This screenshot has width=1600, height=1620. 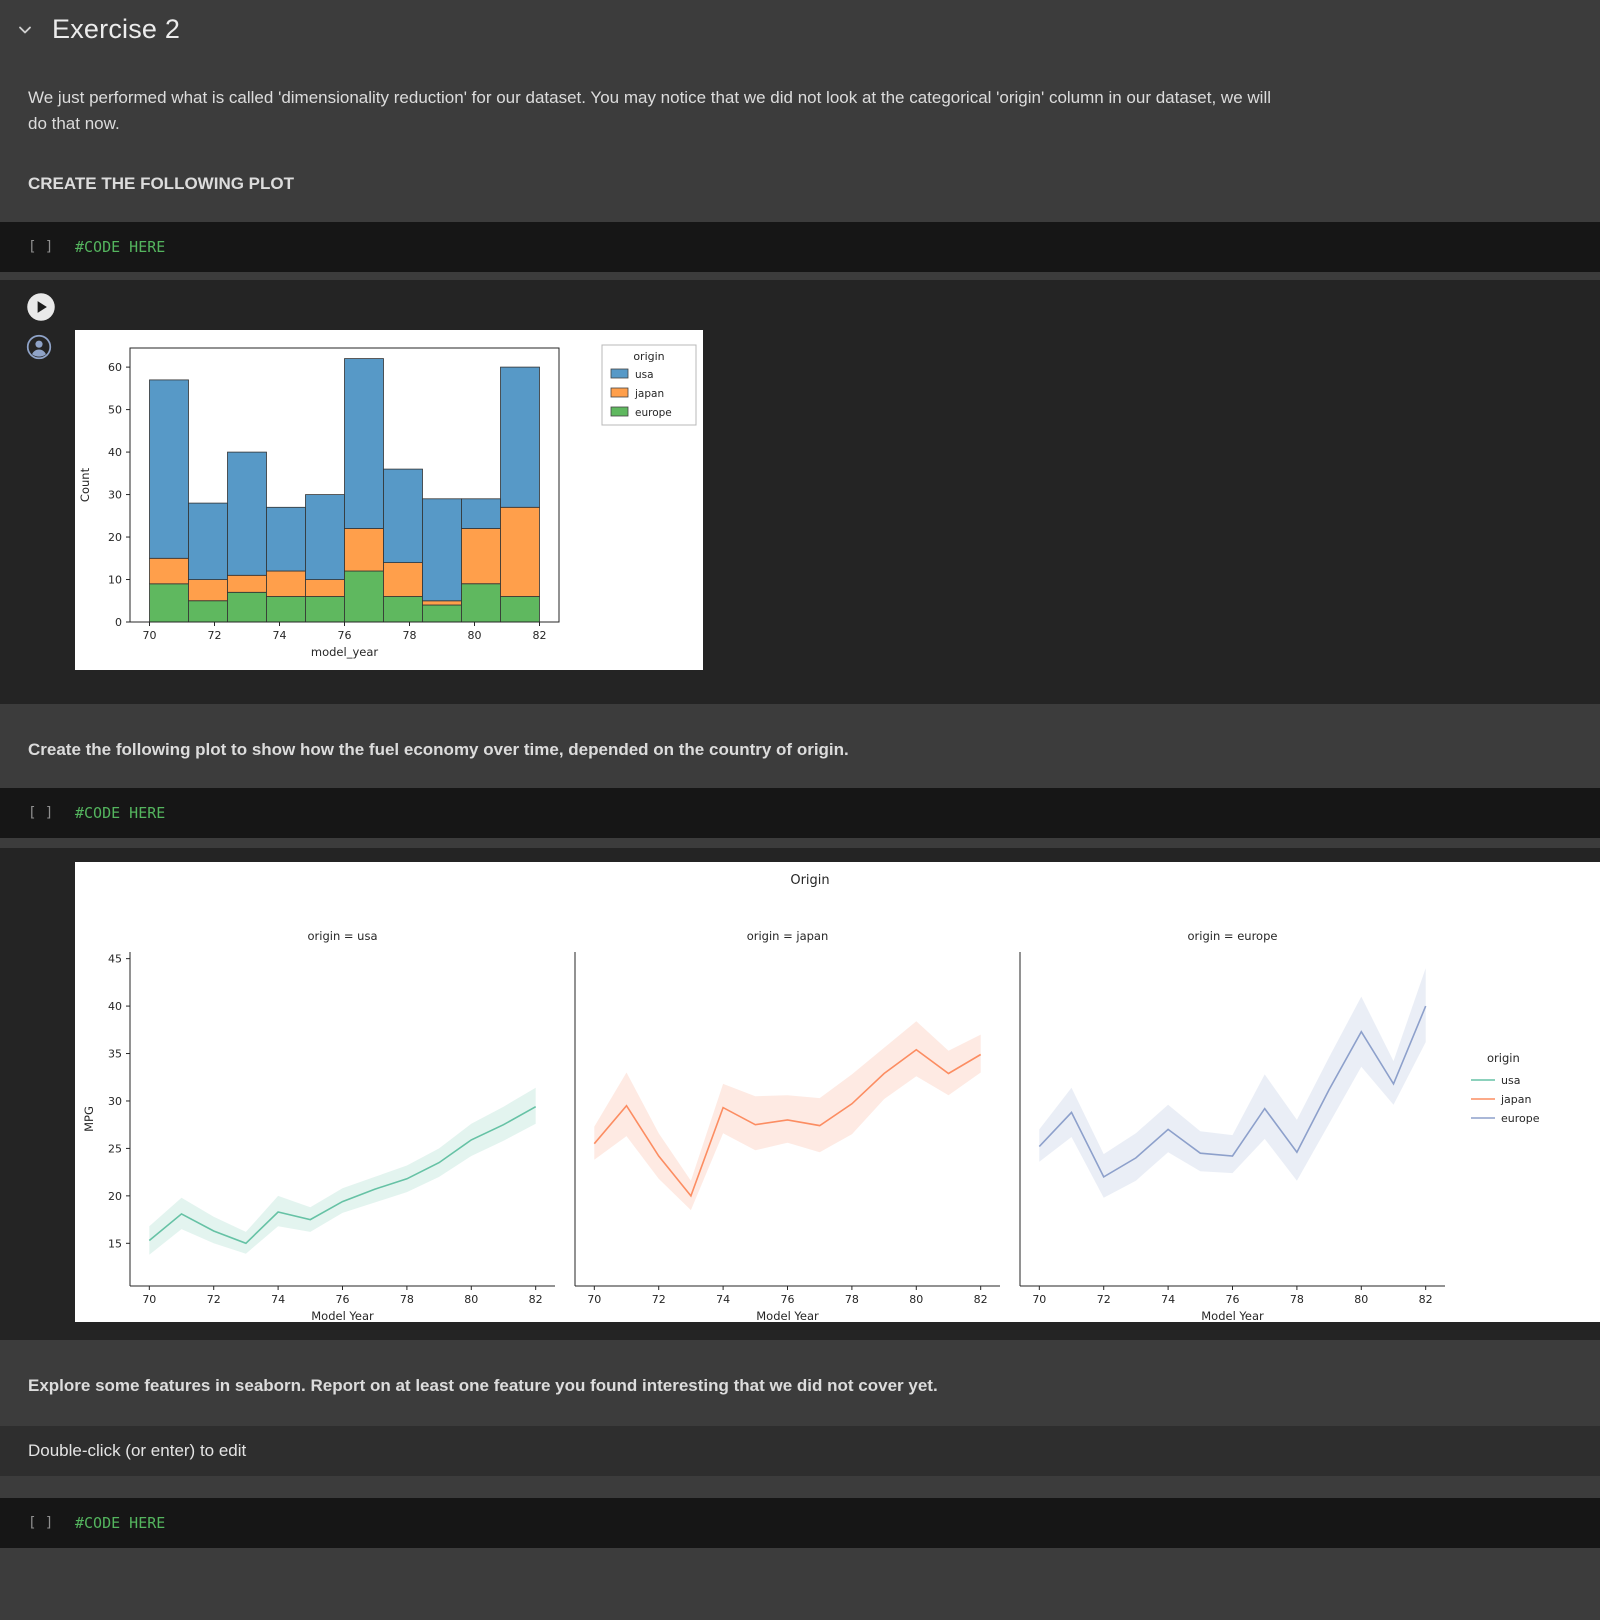 What do you see at coordinates (809, 880) in the screenshot?
I see `svg-text: Origin` at bounding box center [809, 880].